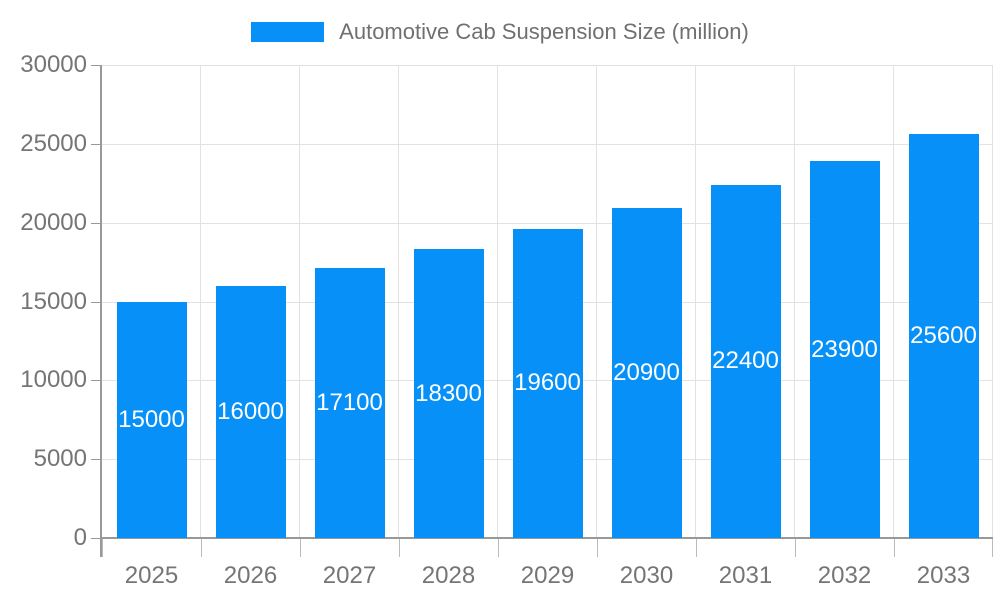 This screenshot has height=600, width=1000. What do you see at coordinates (60, 459) in the screenshot?
I see `y-axis-tick-label: 5000` at bounding box center [60, 459].